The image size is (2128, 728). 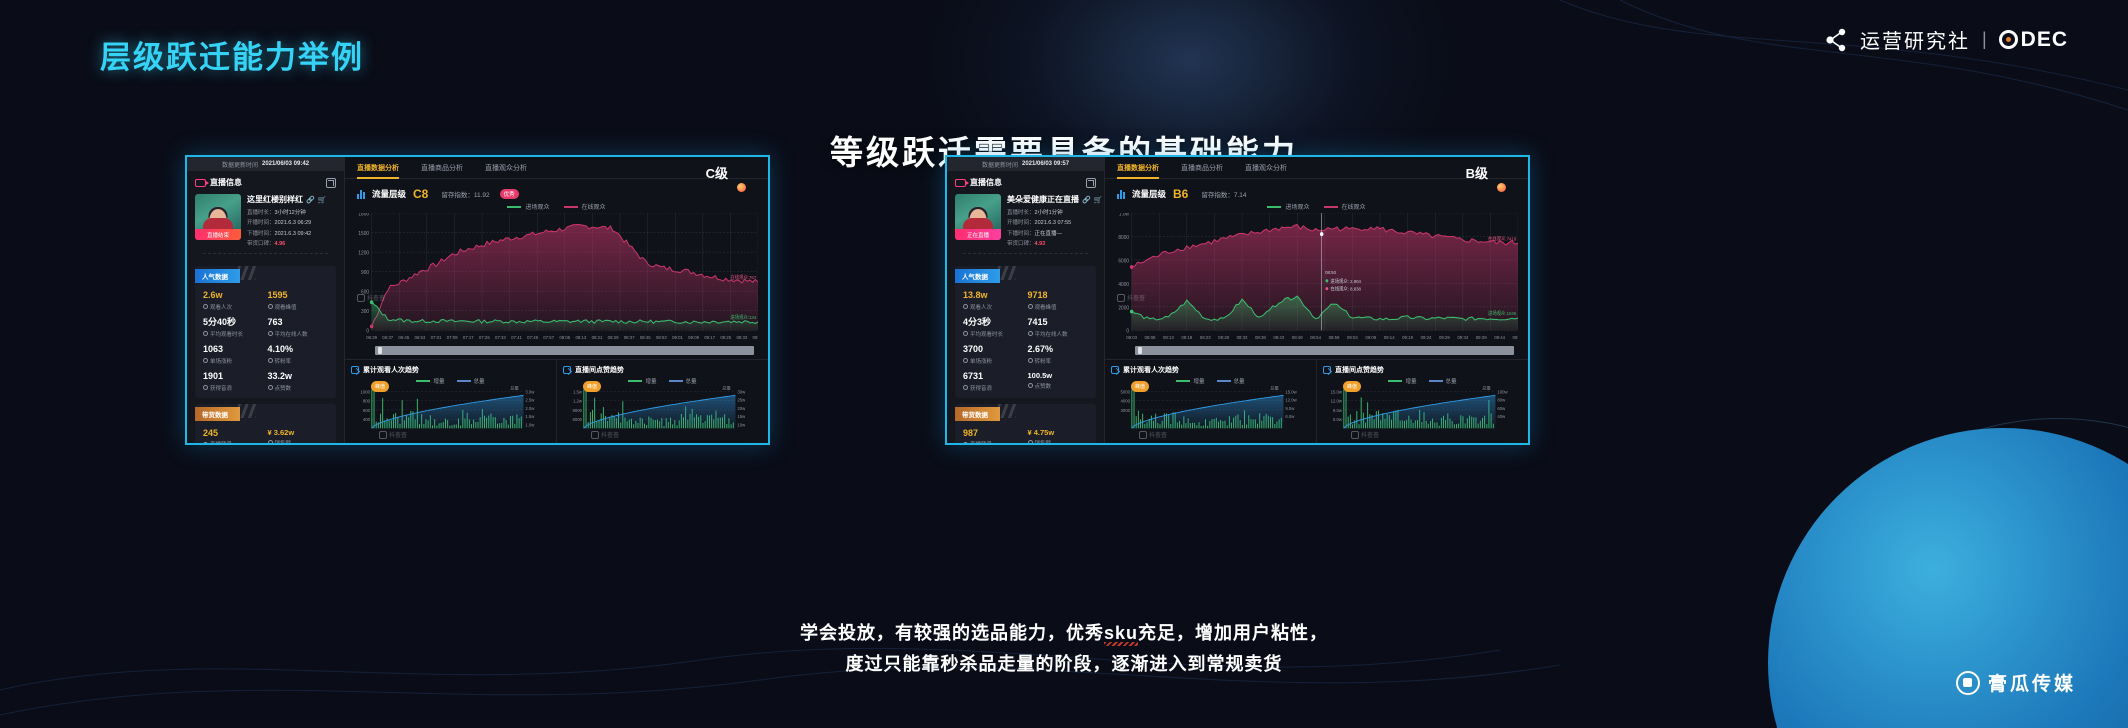 What do you see at coordinates (293, 233) in the screenshot?
I see `anchor-detail-value: 2021.6.3 09:42` at bounding box center [293, 233].